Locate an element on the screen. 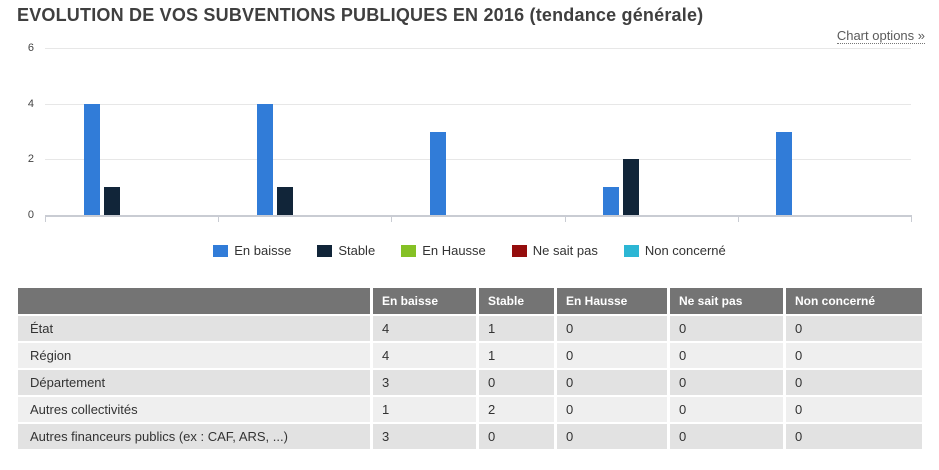 Image resolution: width=939 pixels, height=470 pixels. legend-item-ne-sait-pas: Ne sait pas is located at coordinates (554, 250).